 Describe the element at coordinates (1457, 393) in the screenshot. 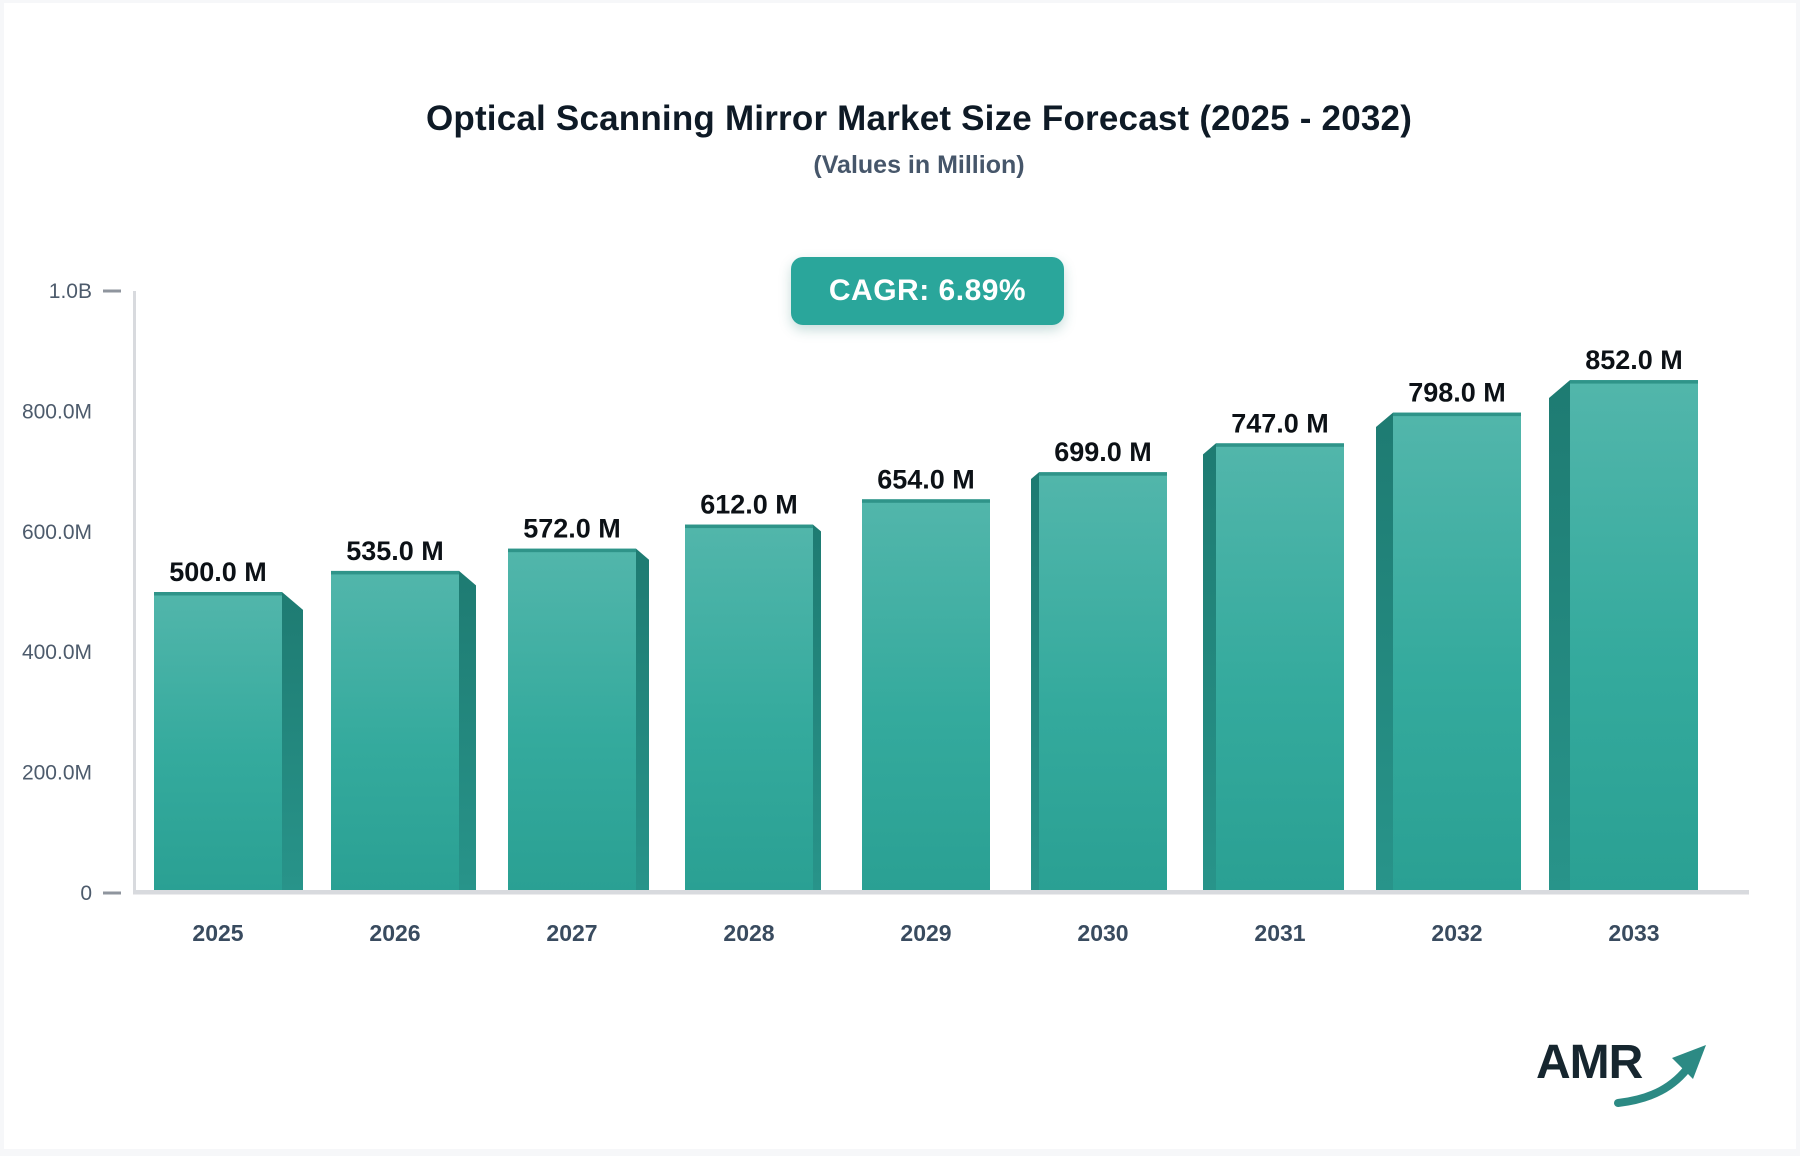

I see `bar-value-label: 798.0 M` at that location.